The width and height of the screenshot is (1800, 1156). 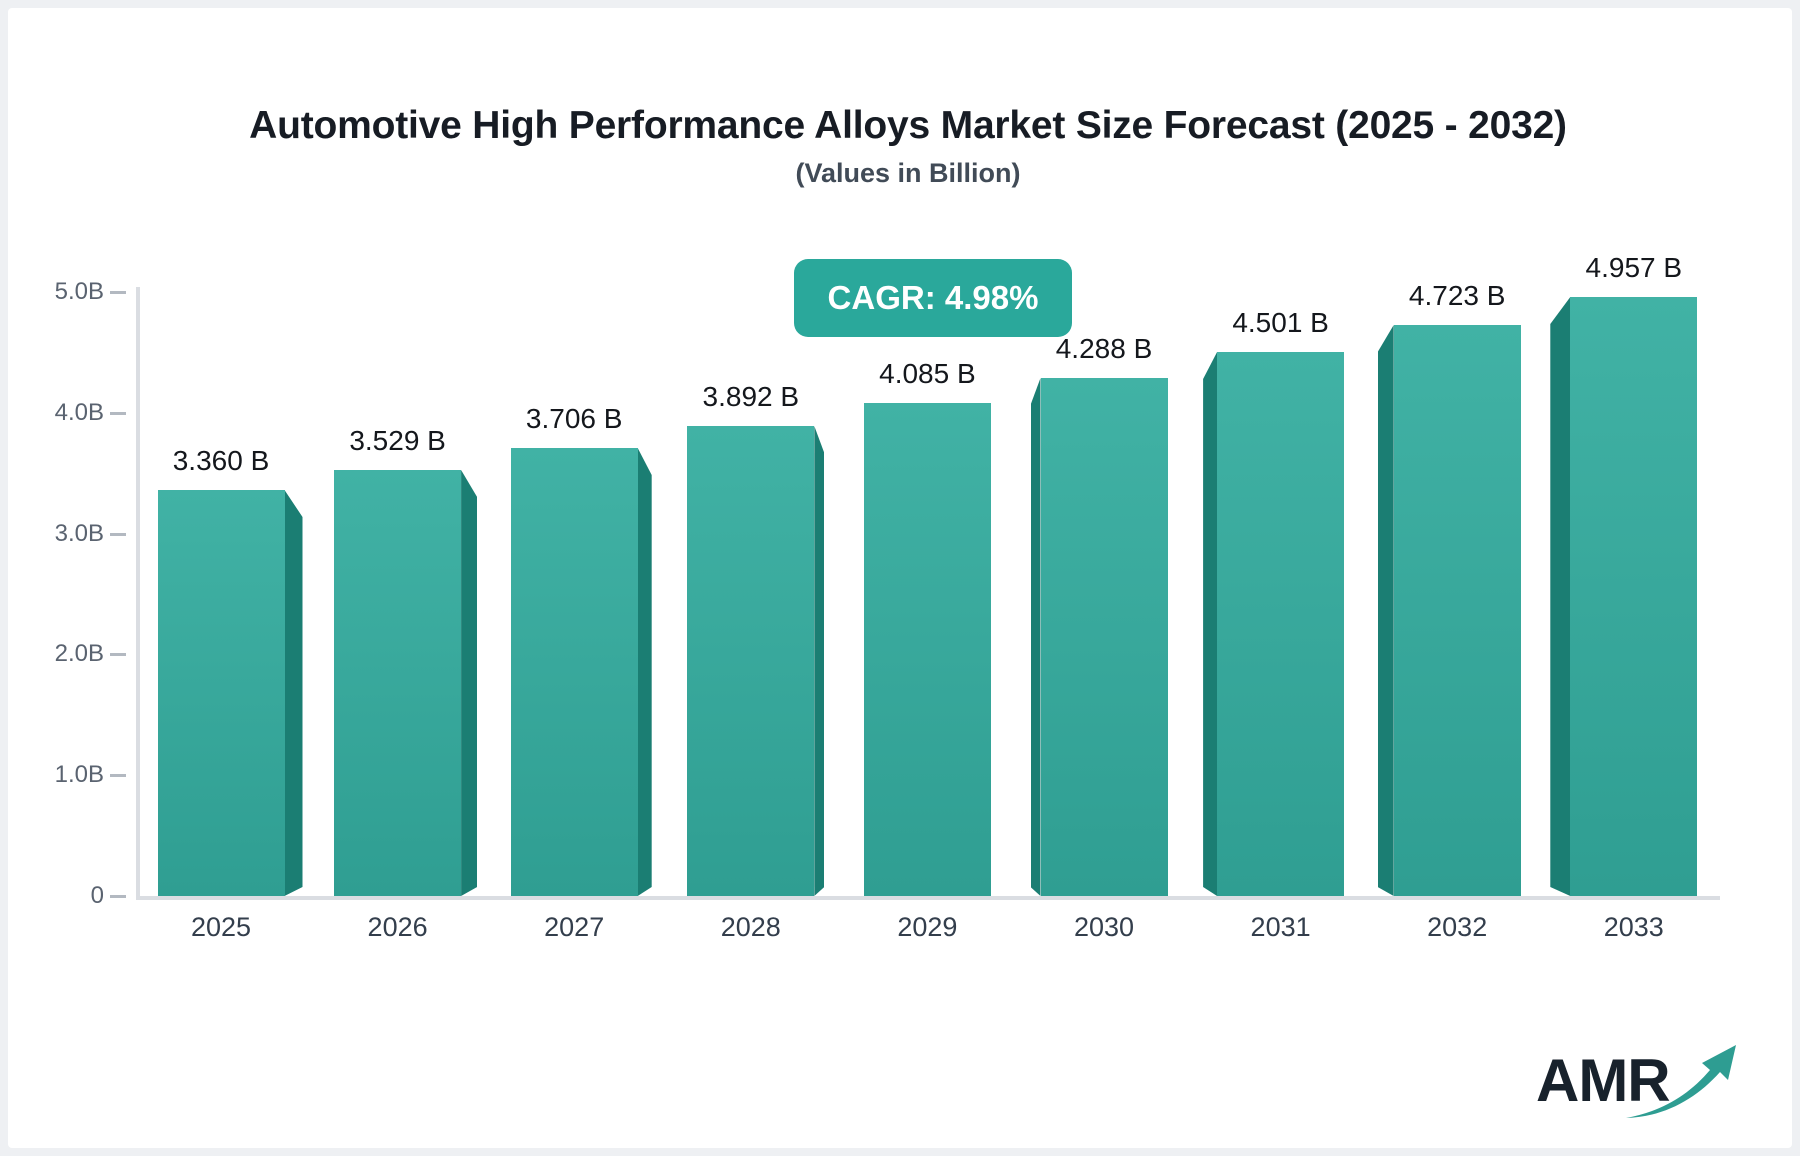 What do you see at coordinates (221, 693) in the screenshot?
I see `bar-2025` at bounding box center [221, 693].